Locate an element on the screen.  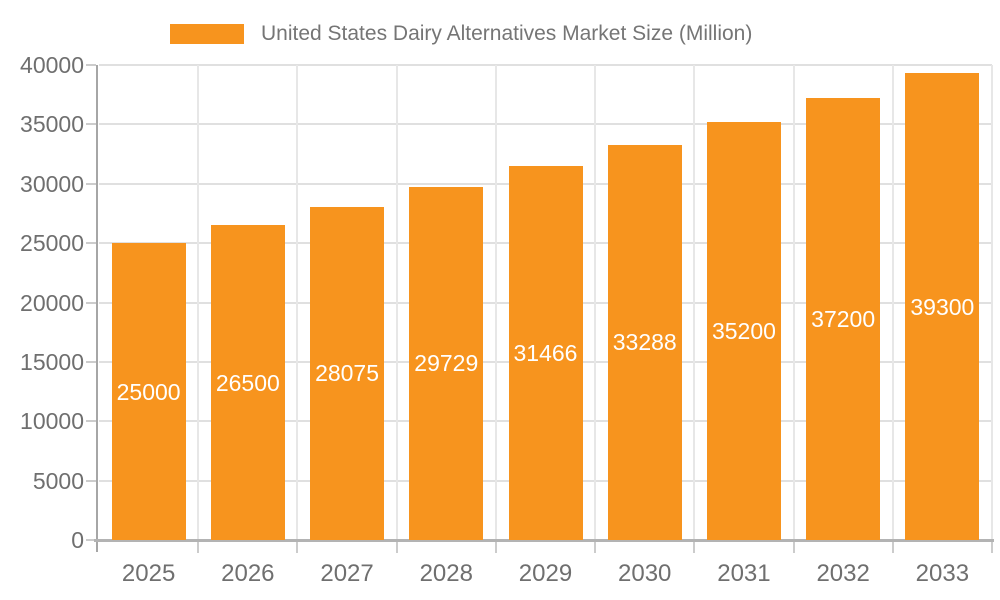
y-axis-label: 40000 is located at coordinates (52, 65).